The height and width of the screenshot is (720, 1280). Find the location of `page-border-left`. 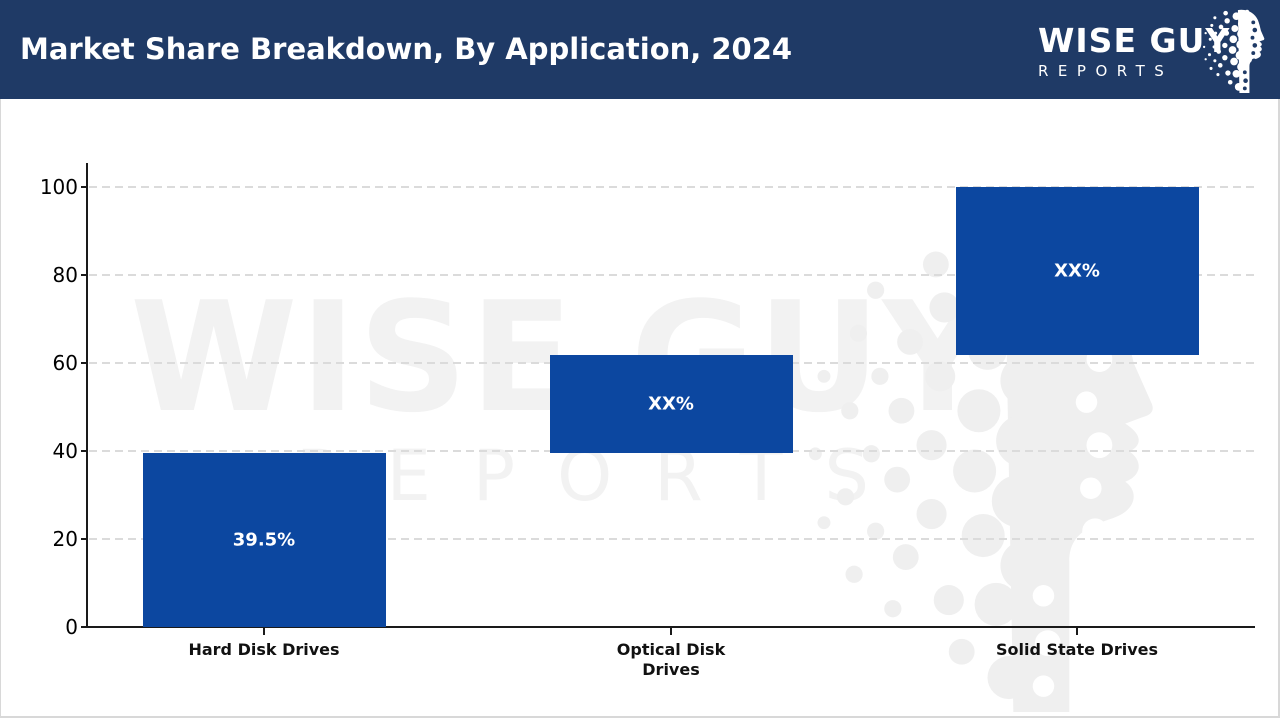

page-border-left is located at coordinates (0, 408).